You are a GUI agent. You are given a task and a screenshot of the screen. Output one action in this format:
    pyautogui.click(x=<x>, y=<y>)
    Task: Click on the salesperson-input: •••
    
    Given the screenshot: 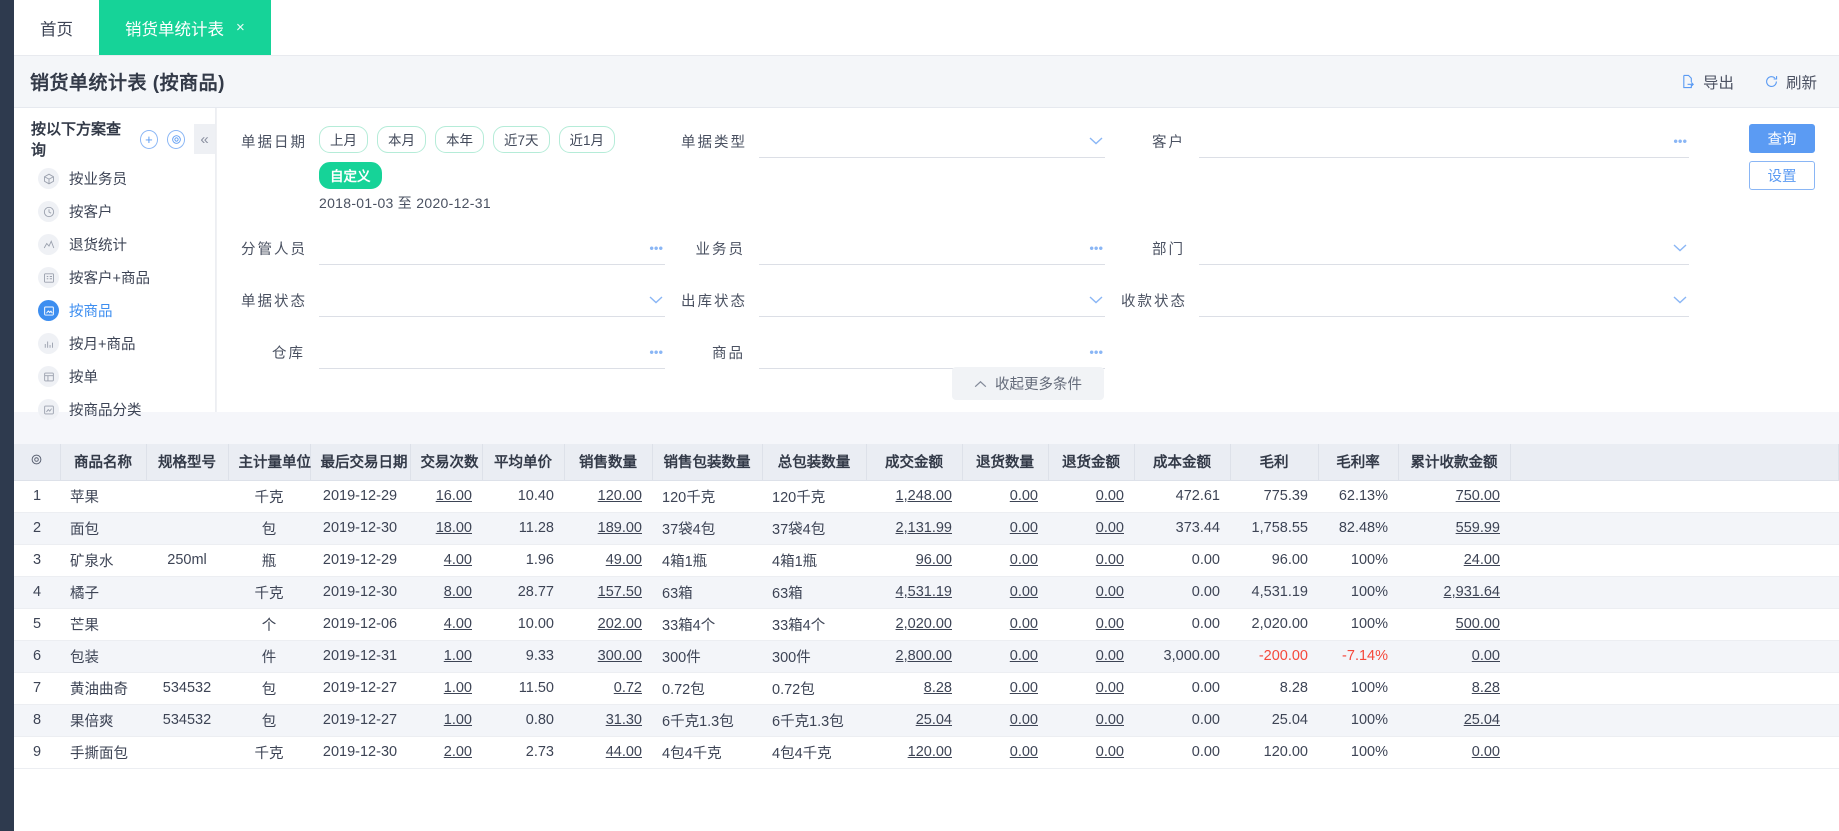 What is the action you would take?
    pyautogui.click(x=932, y=248)
    